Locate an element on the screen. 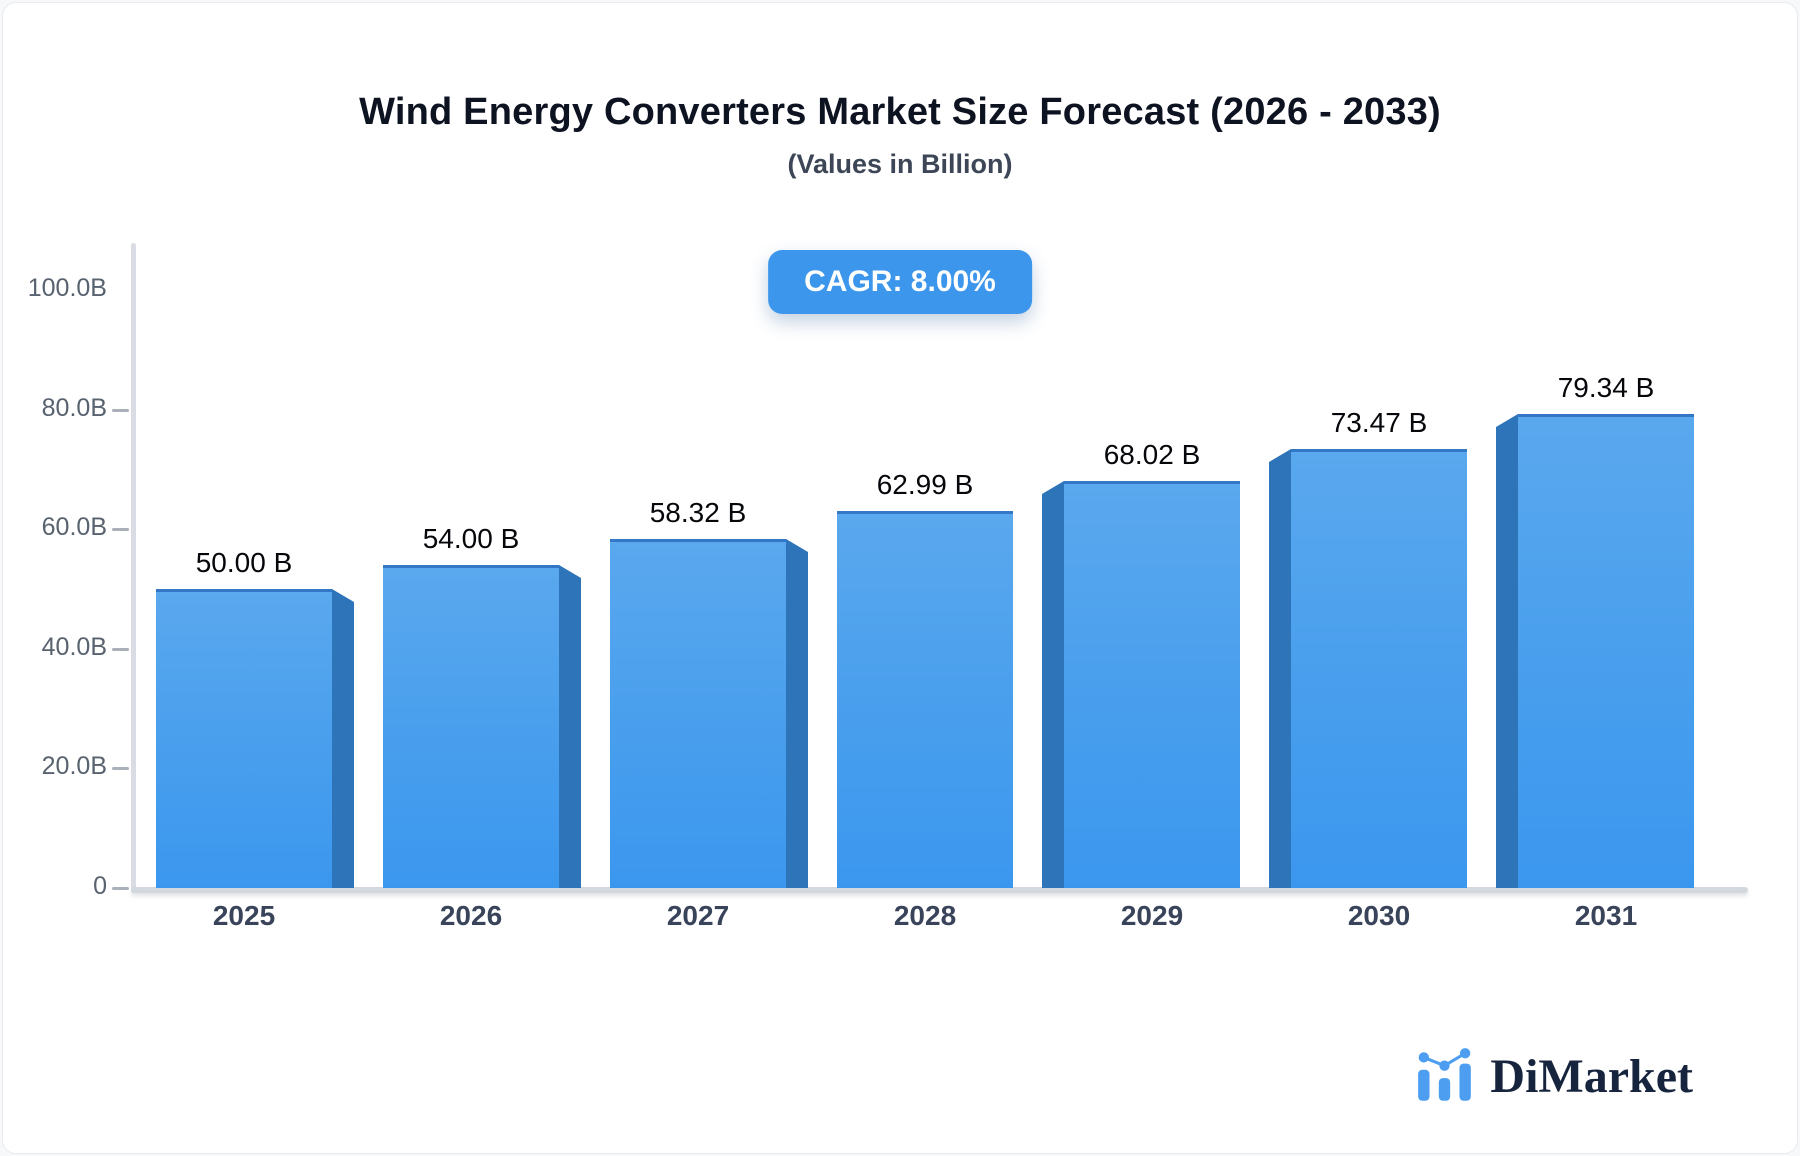 This screenshot has height=1156, width=1800. y-tick-label: 100.0B is located at coordinates (67, 288).